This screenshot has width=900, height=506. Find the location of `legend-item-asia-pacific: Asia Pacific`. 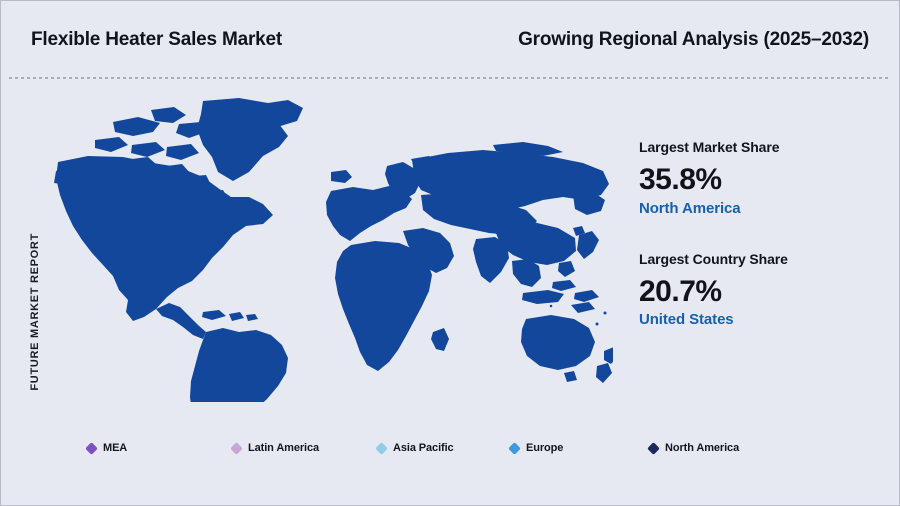

legend-item-asia-pacific: Asia Pacific is located at coordinates (414, 448).